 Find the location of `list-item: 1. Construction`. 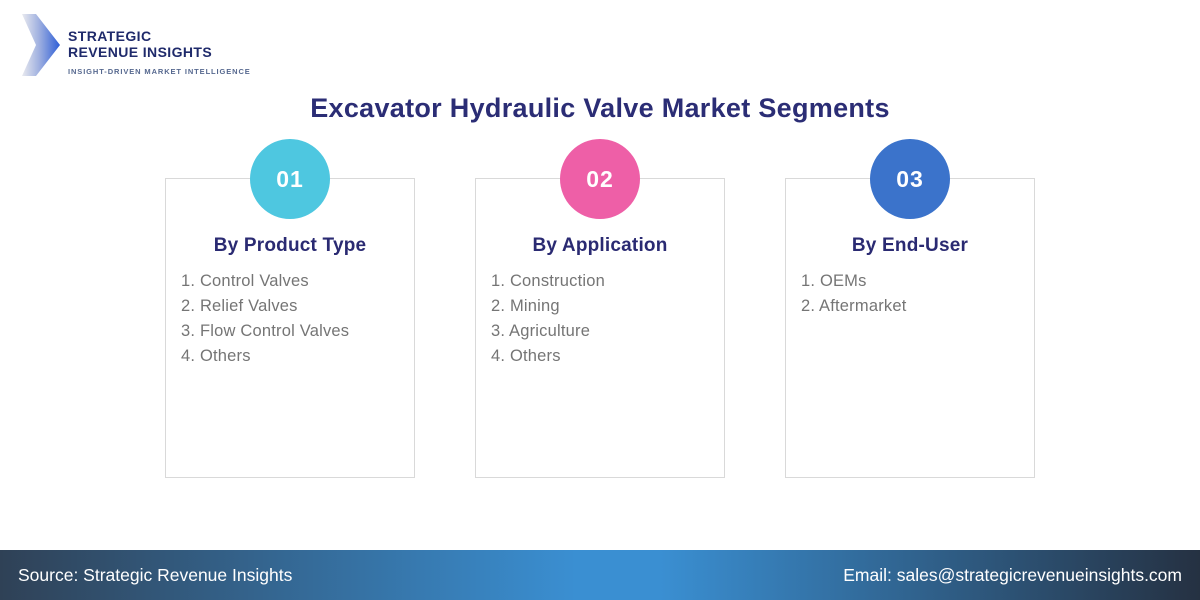

list-item: 1. Construction is located at coordinates (548, 281).